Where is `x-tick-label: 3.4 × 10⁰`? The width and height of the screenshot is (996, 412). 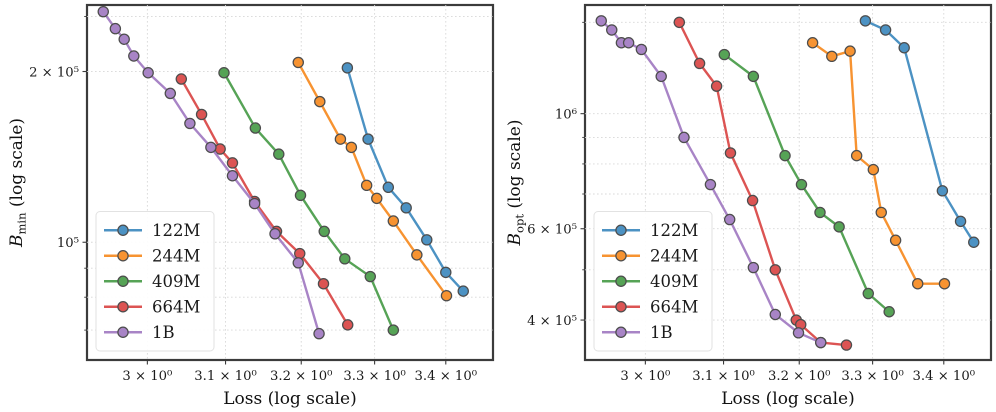
x-tick-label: 3.4 × 10⁰ is located at coordinates (446, 376).